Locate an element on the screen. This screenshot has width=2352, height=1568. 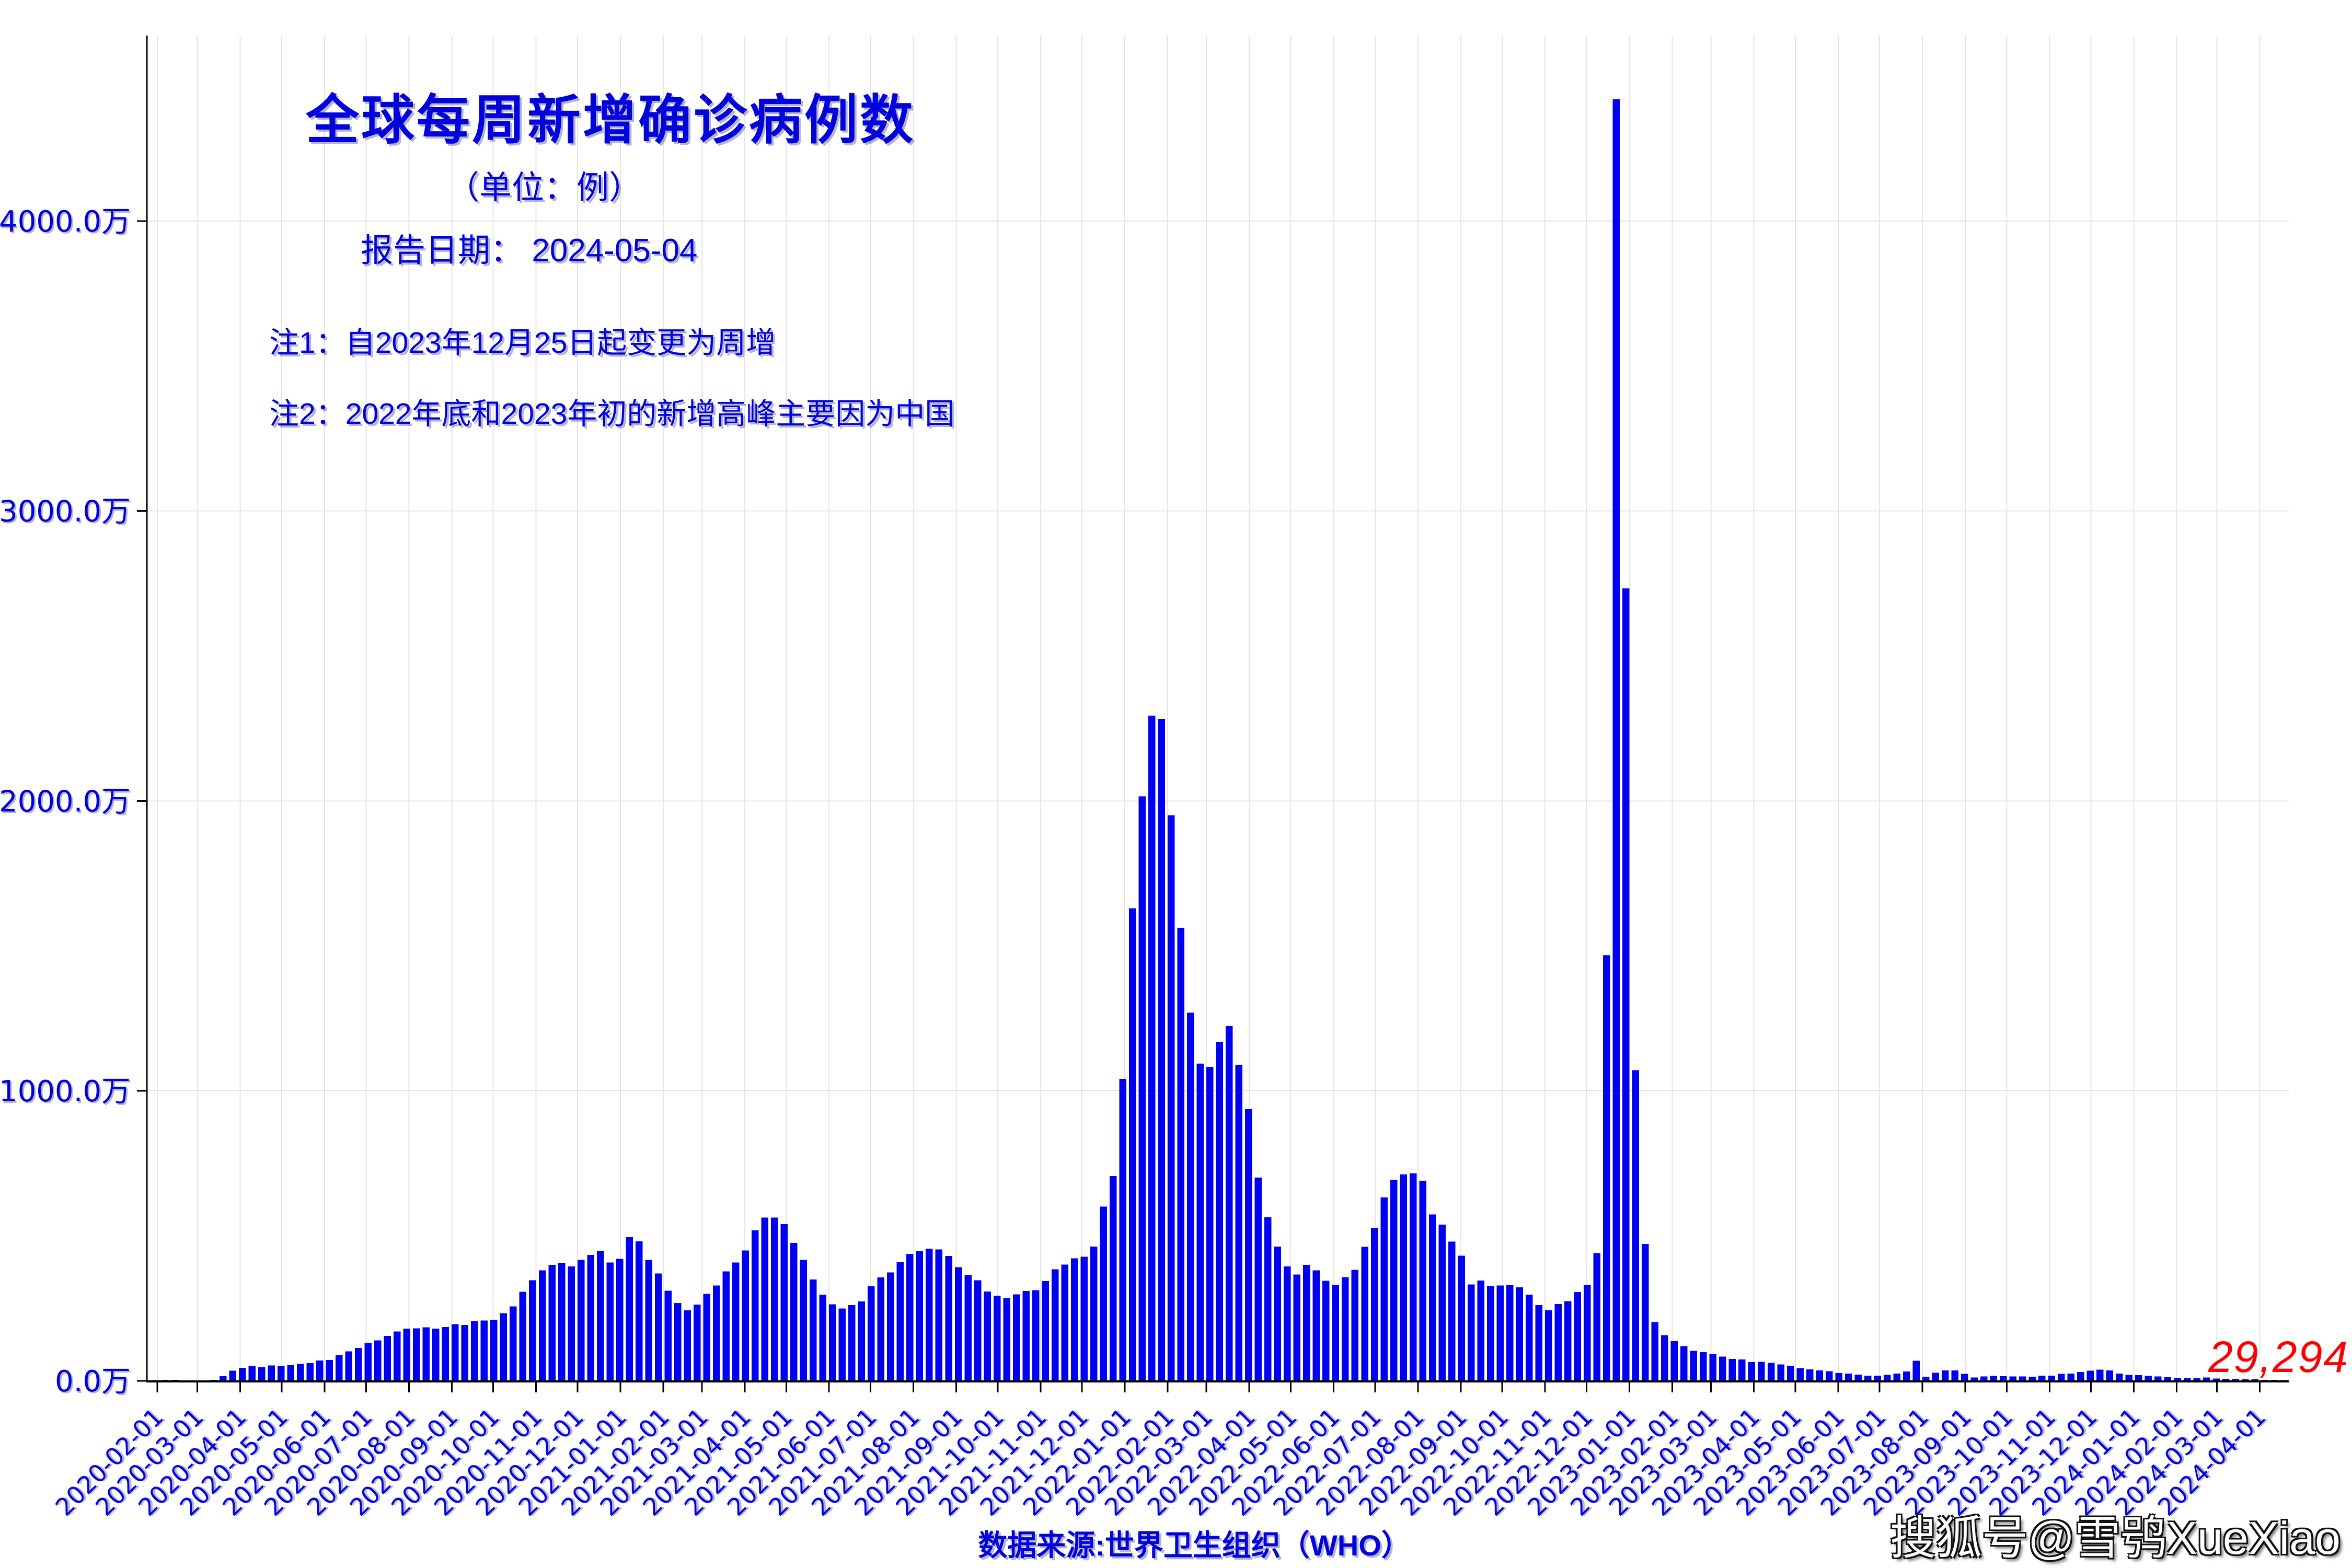
y-axis-tick-label: 1000.0万 is located at coordinates (65, 1092).